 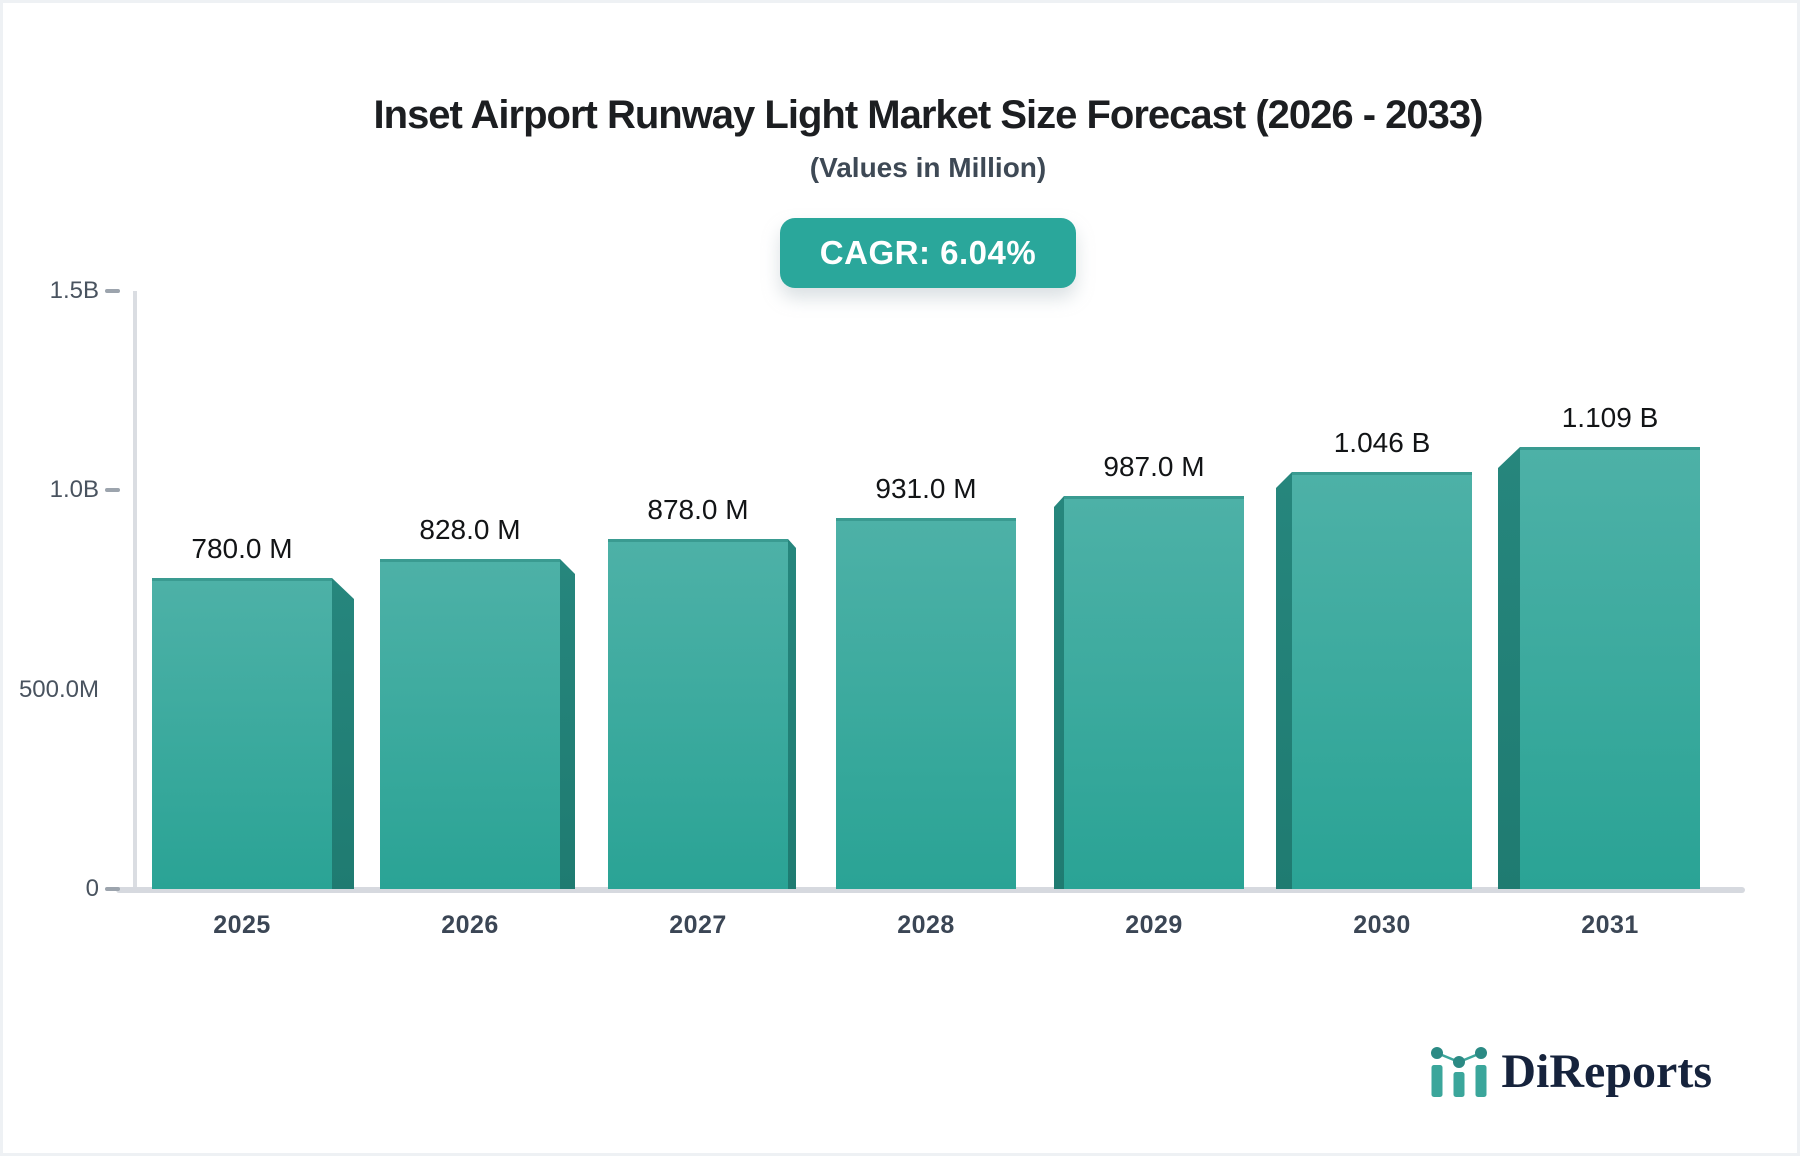 What do you see at coordinates (1382, 925) in the screenshot?
I see `x-axis-label: 2030` at bounding box center [1382, 925].